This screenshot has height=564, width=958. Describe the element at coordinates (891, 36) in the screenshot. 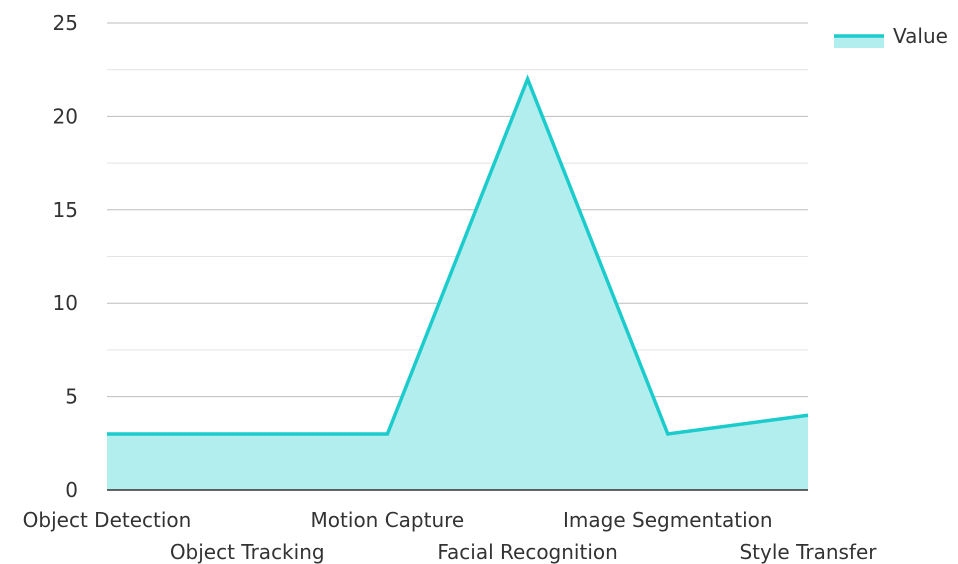

I see `legend: Value` at that location.